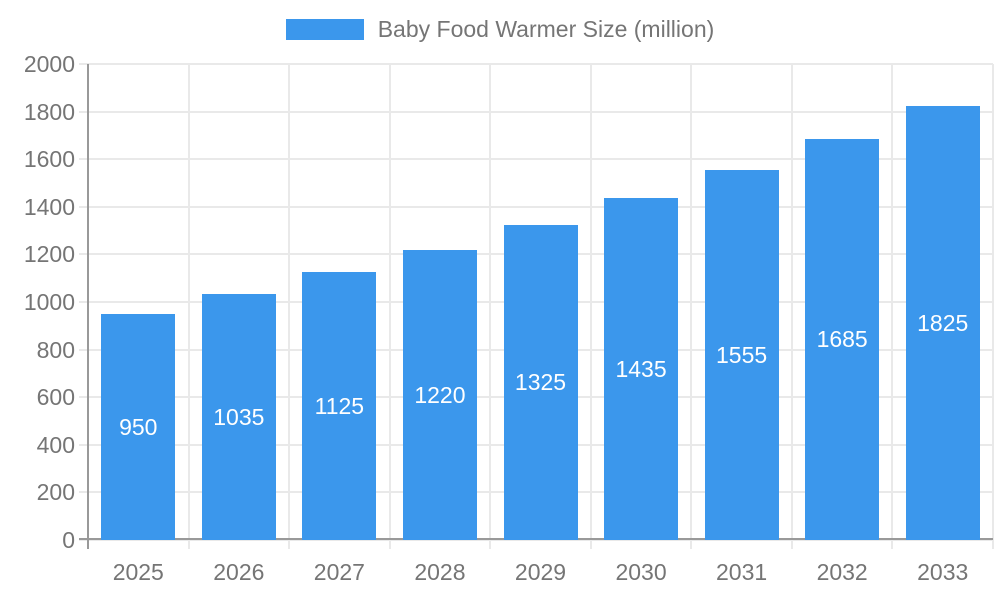 Image resolution: width=1000 pixels, height=600 pixels. Describe the element at coordinates (546, 29) in the screenshot. I see `legend-label: Baby Food Warmer Size (million)` at that location.